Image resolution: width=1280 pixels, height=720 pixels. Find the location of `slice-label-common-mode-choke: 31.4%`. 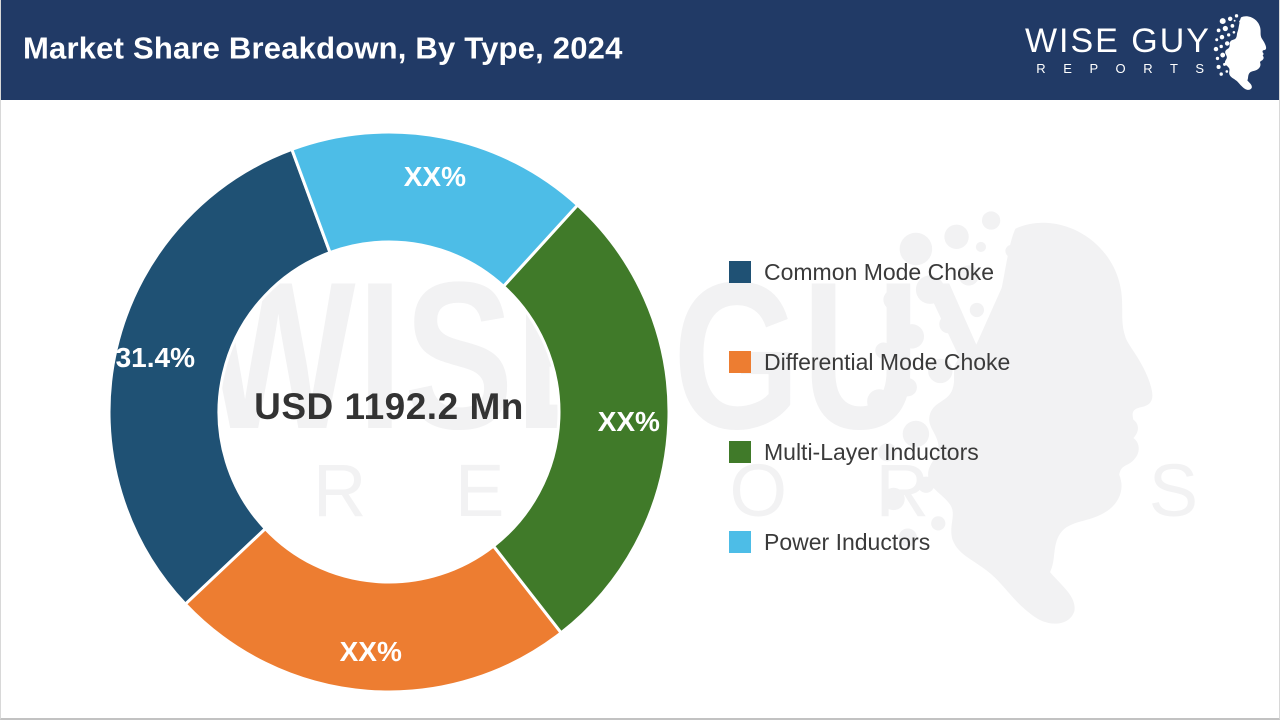

slice-label-common-mode-choke: 31.4% is located at coordinates (155, 357).